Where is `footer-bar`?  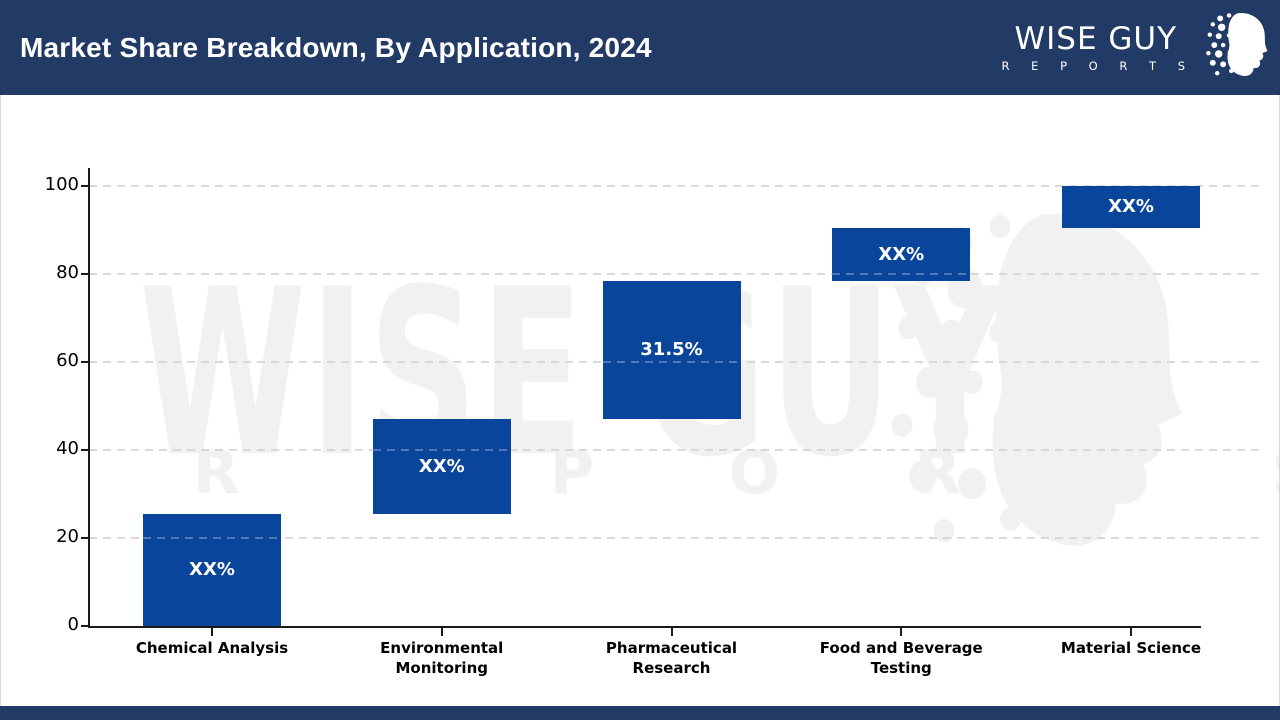 footer-bar is located at coordinates (640, 713).